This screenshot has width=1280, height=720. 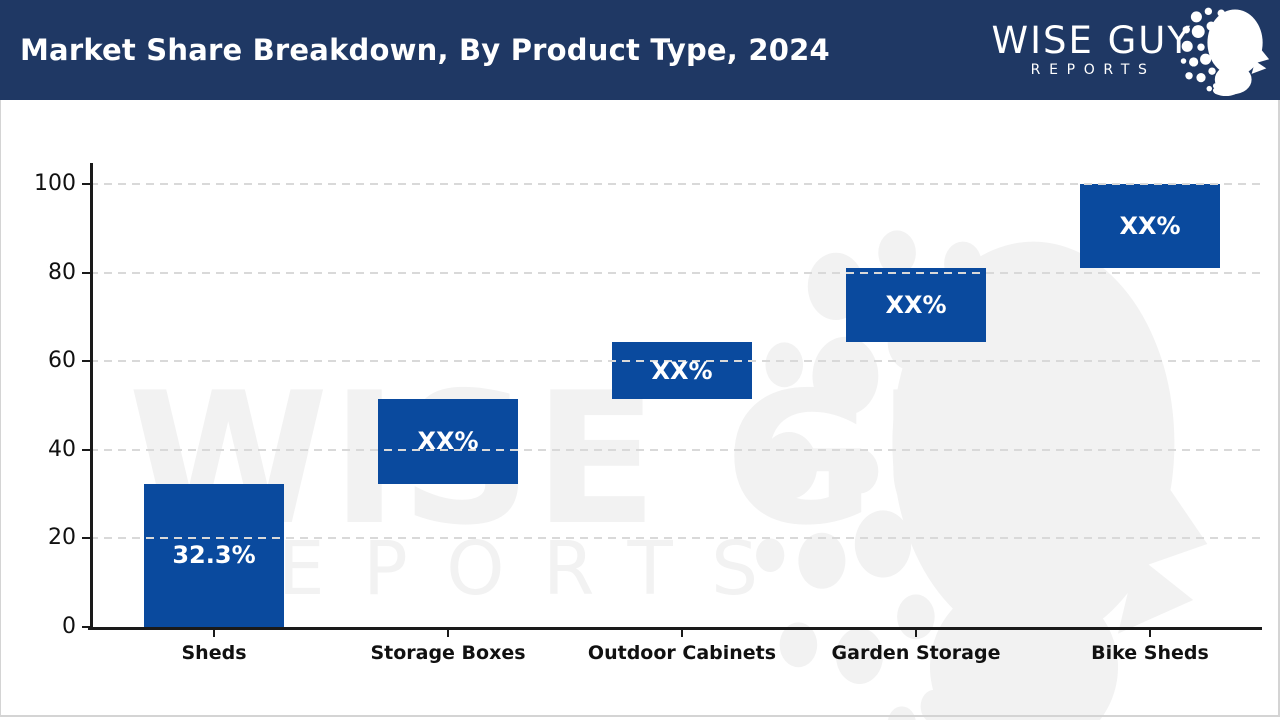 I want to click on logo-text: WISE GUY REPORTS, so click(x=1092, y=50).